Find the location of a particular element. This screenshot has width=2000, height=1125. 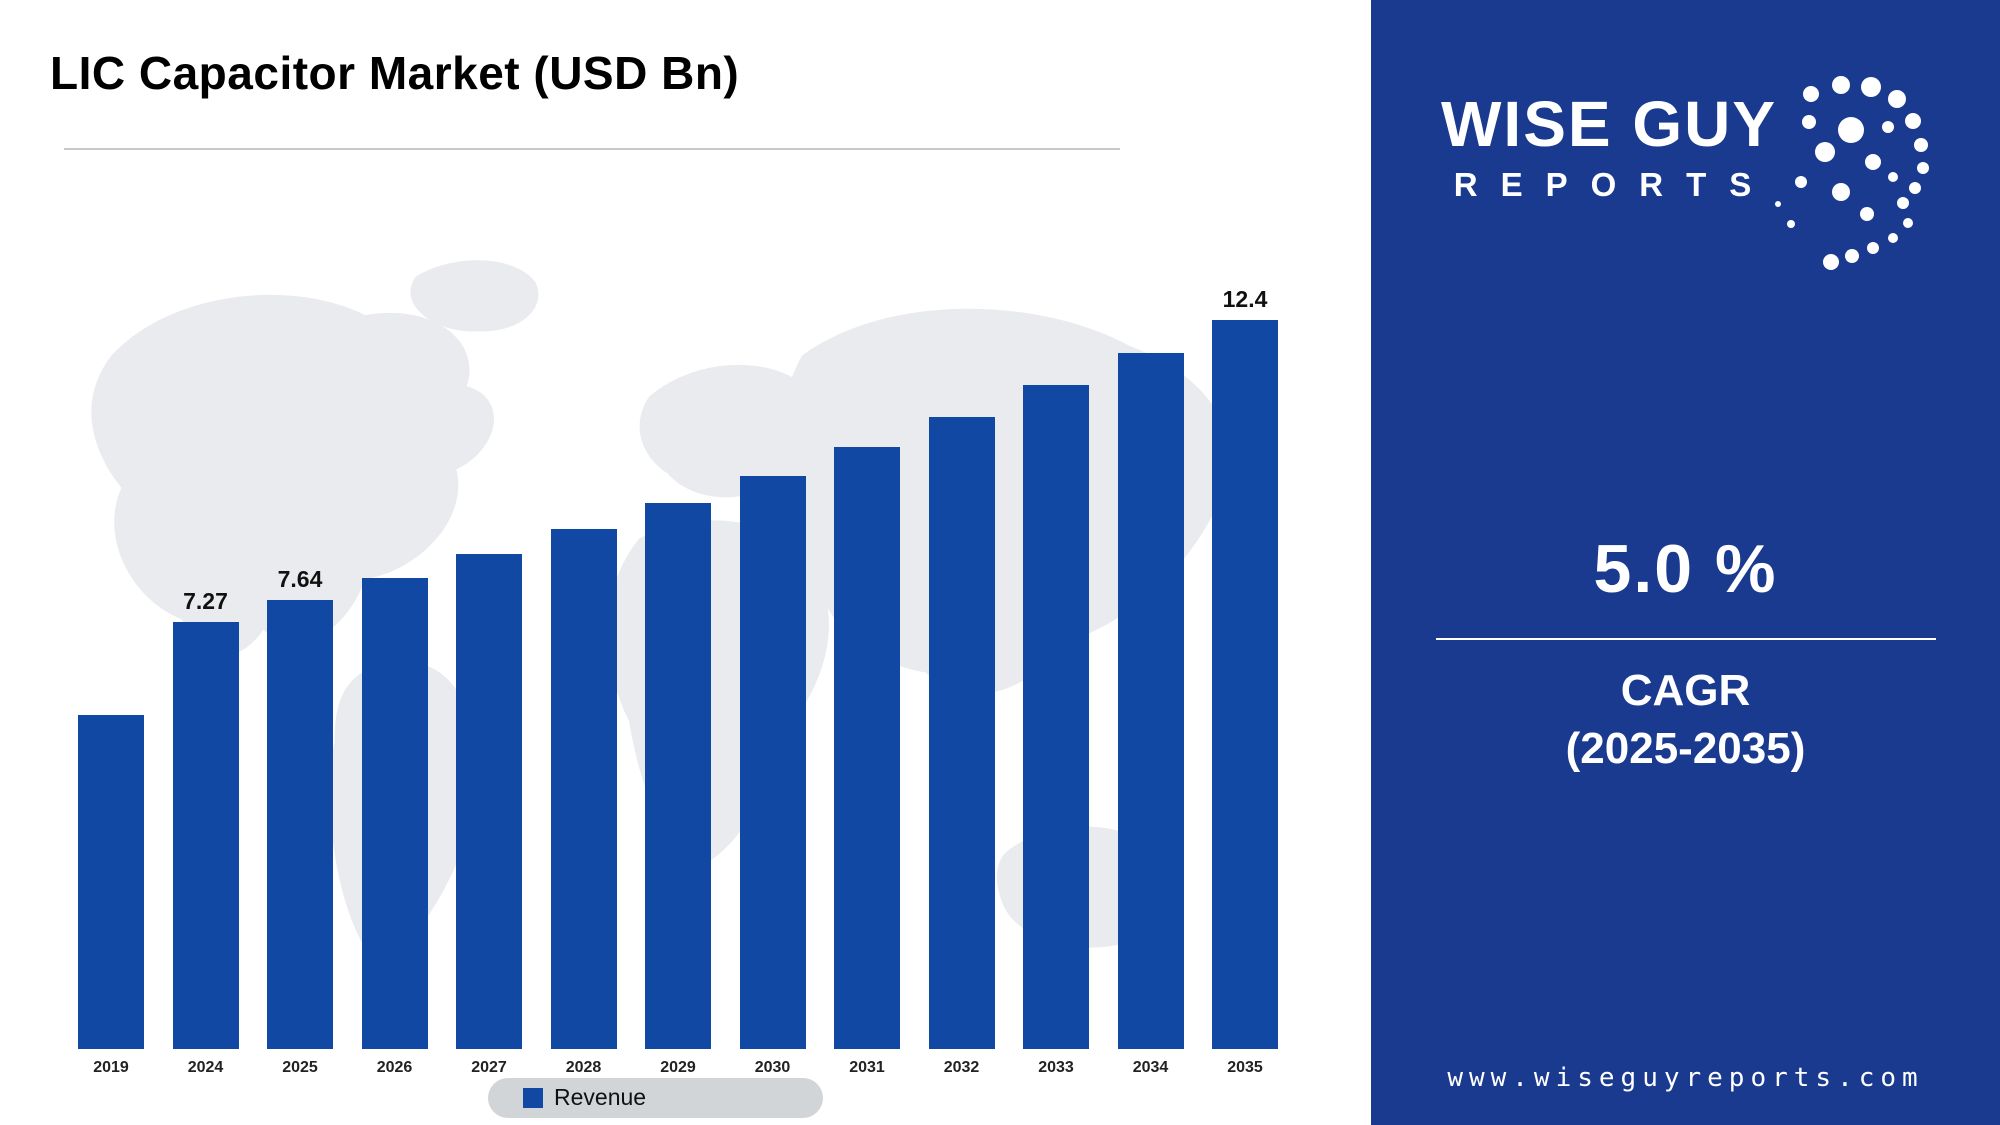

logo-text: WISE GUY REPORTS is located at coordinates (1609, 148).